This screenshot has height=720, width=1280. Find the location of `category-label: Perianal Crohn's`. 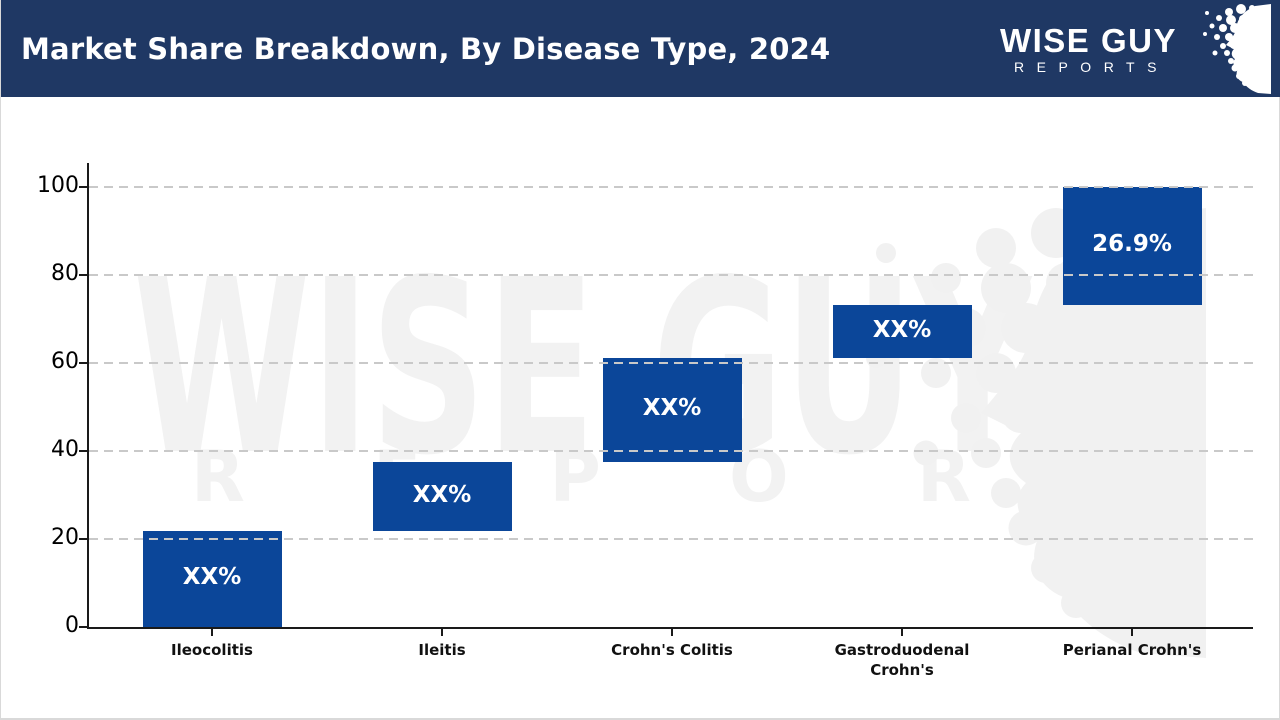

category-label: Perianal Crohn's is located at coordinates (1132, 650).